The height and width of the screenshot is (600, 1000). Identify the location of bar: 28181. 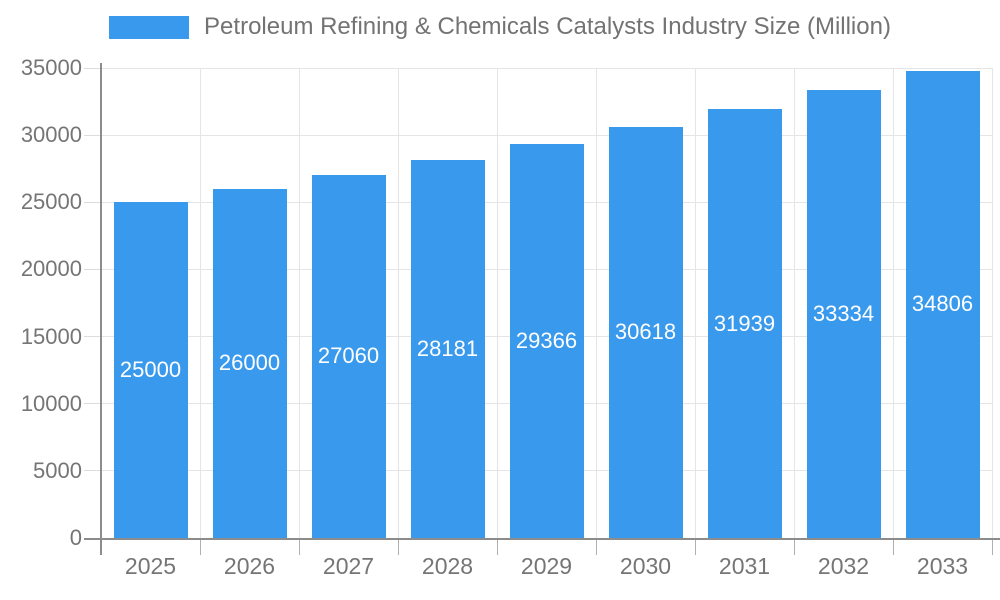
(447, 348).